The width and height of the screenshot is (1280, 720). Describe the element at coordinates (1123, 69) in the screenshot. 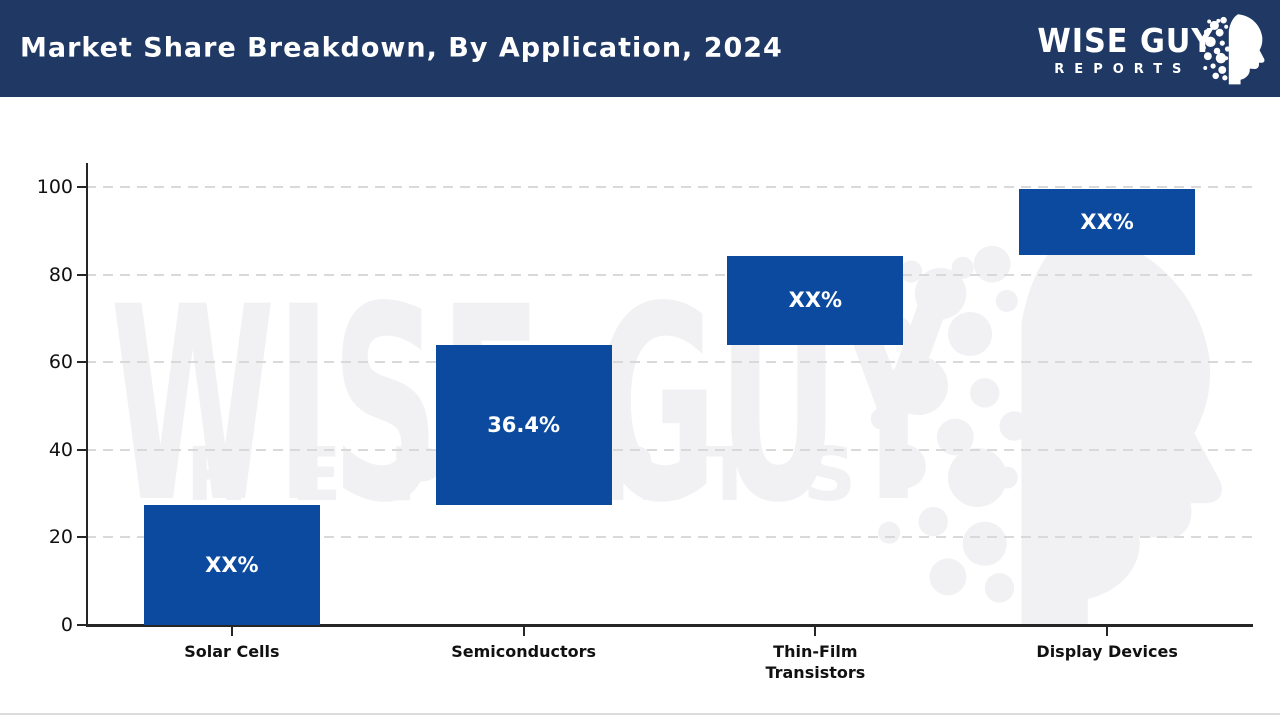

I see `logo-subtitle: REPORTS` at that location.